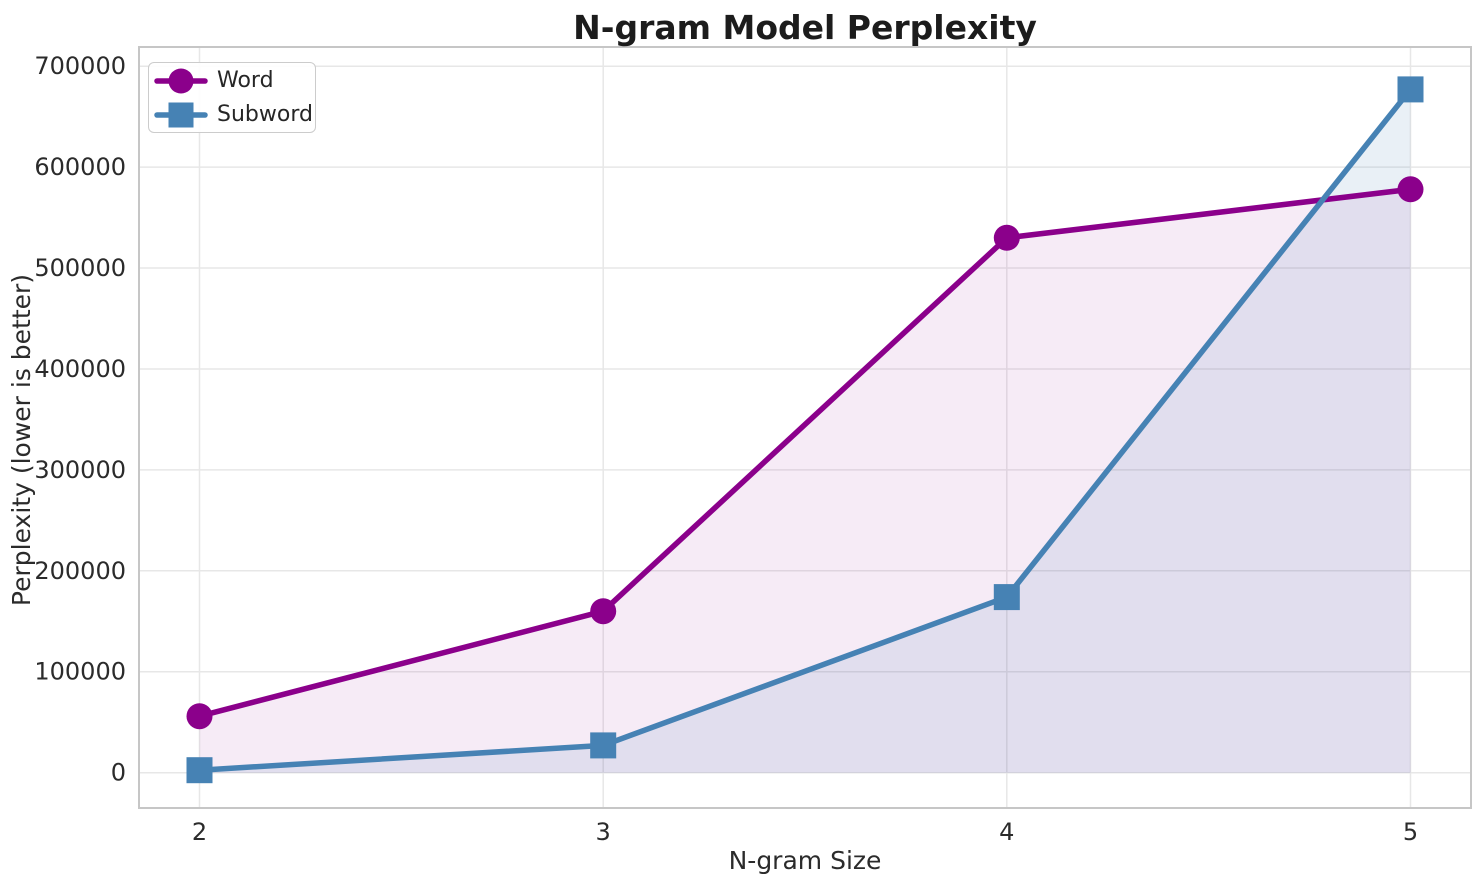 The height and width of the screenshot is (885, 1484). Describe the element at coordinates (80, 571) in the screenshot. I see `y-tick-label: 200000` at that location.